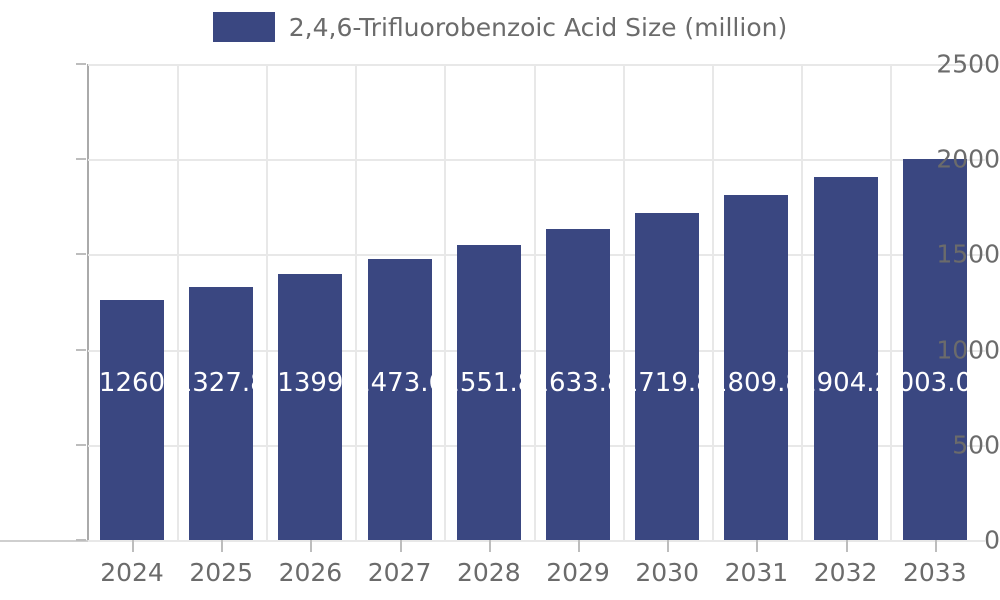  I want to click on bar: 1904.2, so click(845, 358).